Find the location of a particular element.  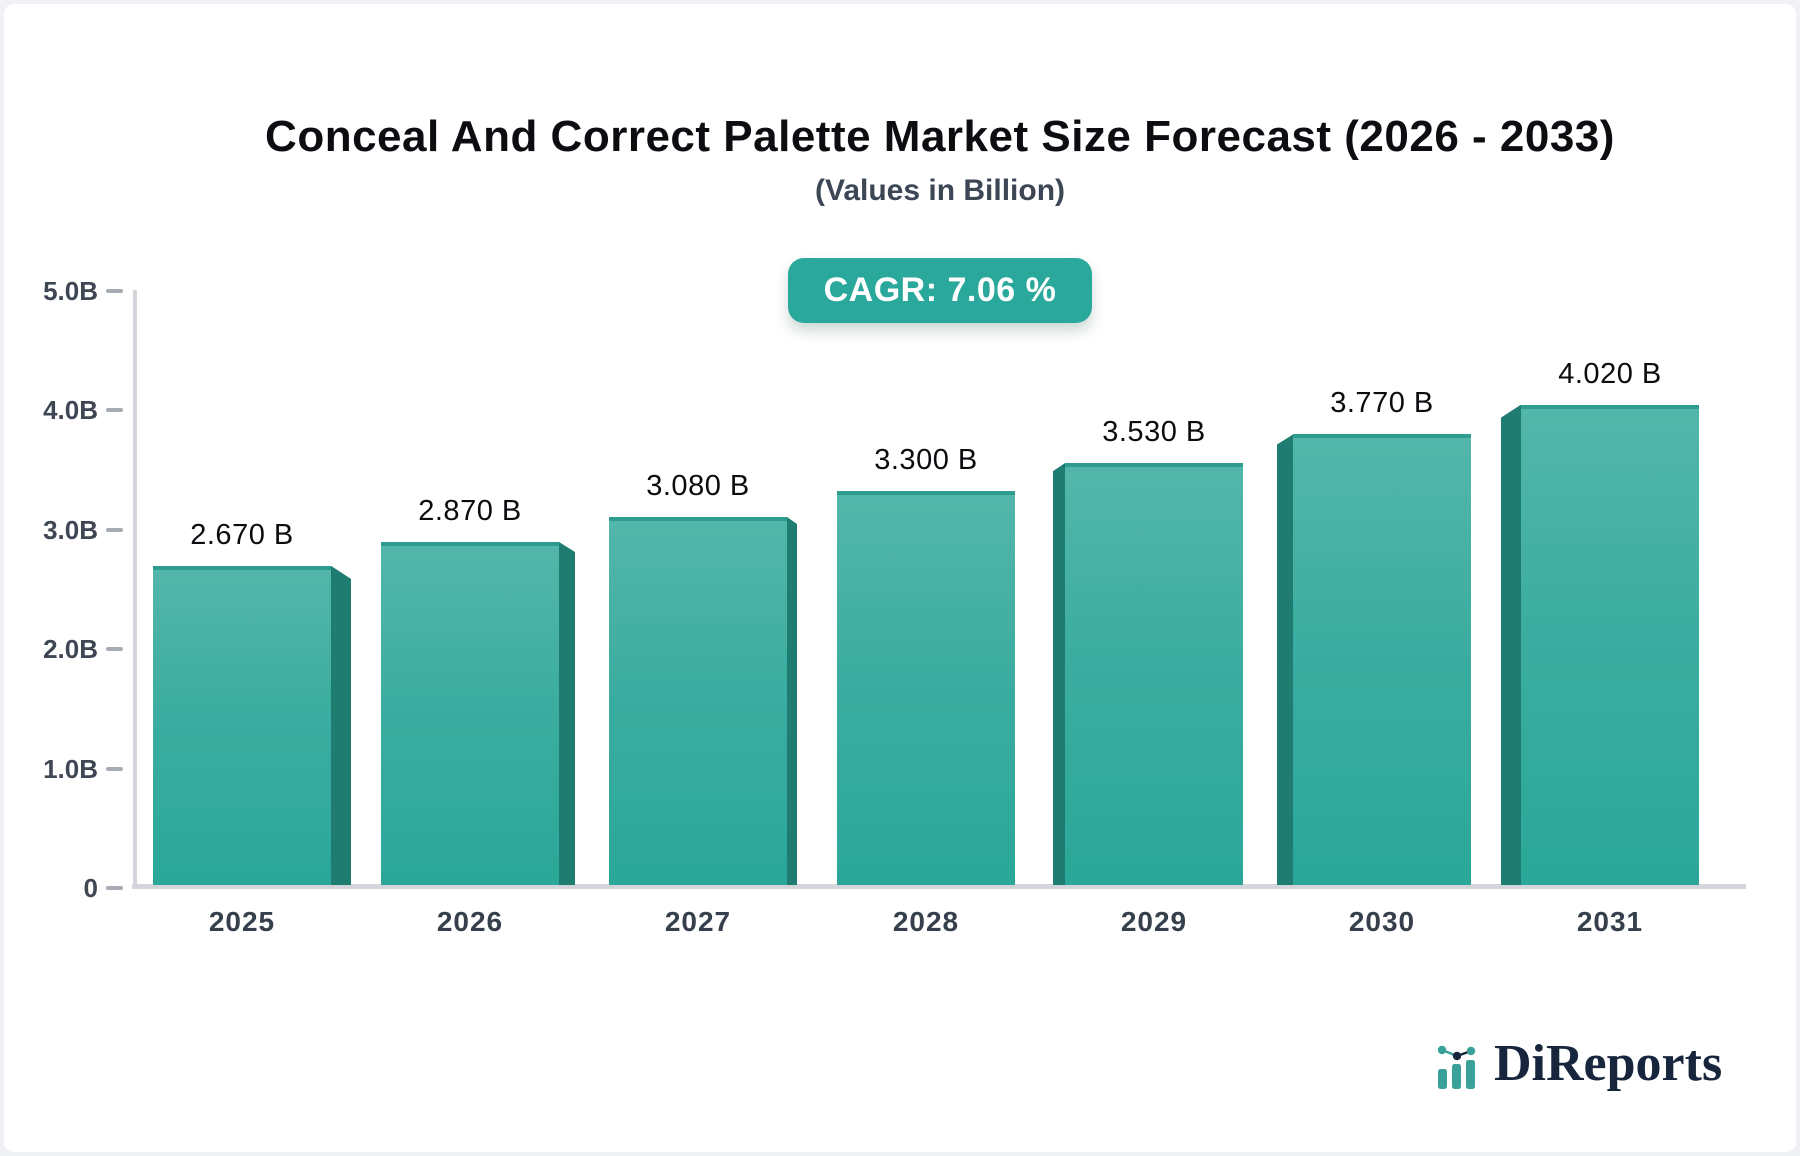

x-label-2029: 2029 is located at coordinates (1154, 921).